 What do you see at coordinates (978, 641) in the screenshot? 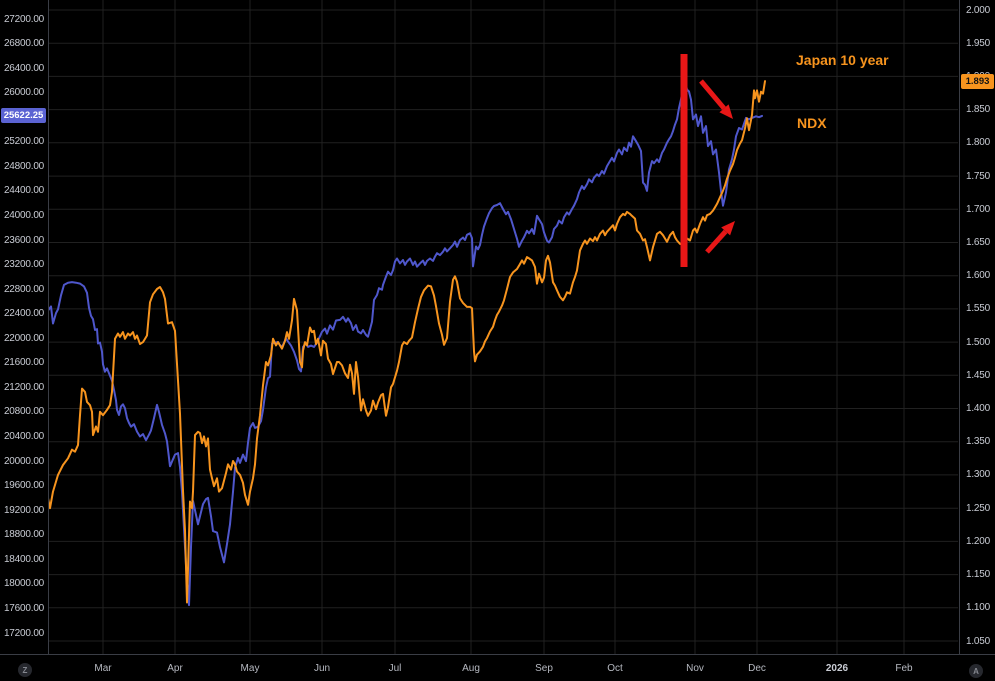
I see `right-axis-tick: 1.050` at bounding box center [978, 641].